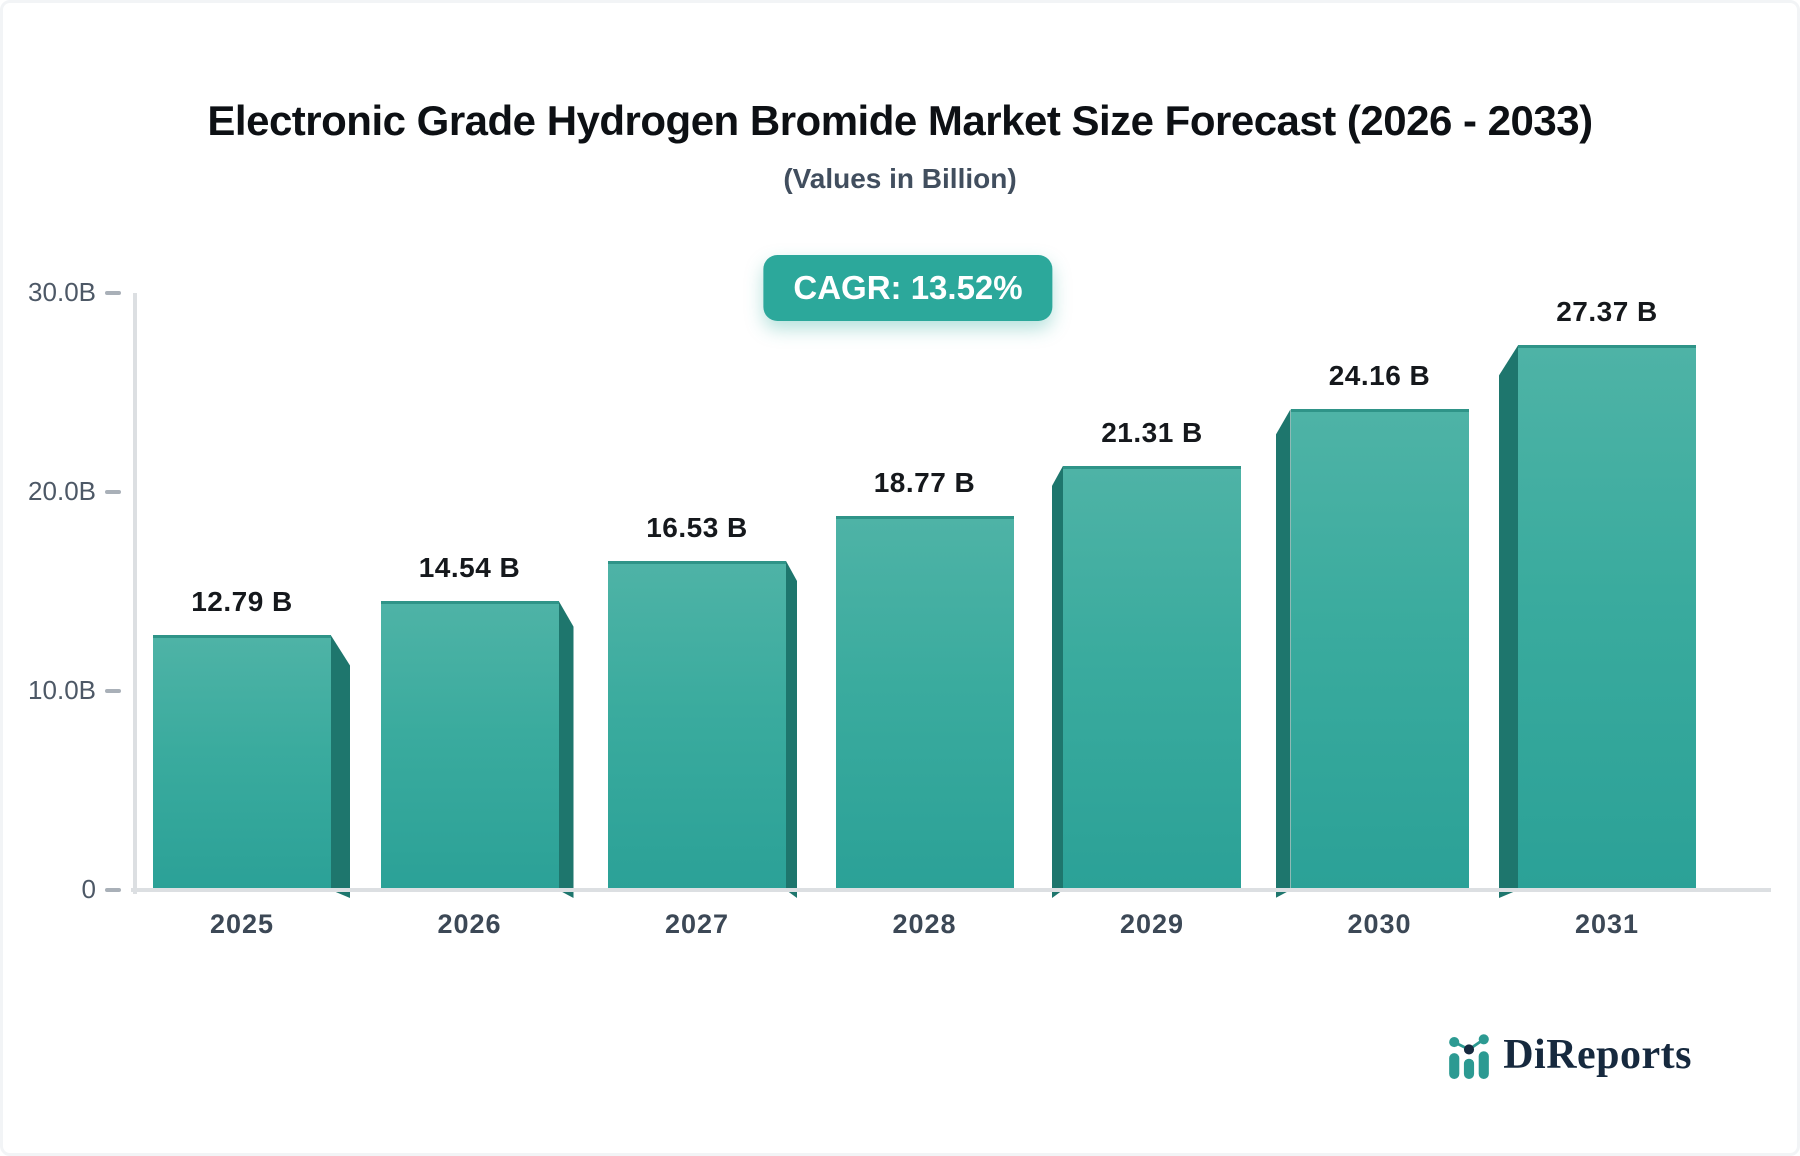  I want to click on bar-value-label: 12.79 B, so click(242, 602).